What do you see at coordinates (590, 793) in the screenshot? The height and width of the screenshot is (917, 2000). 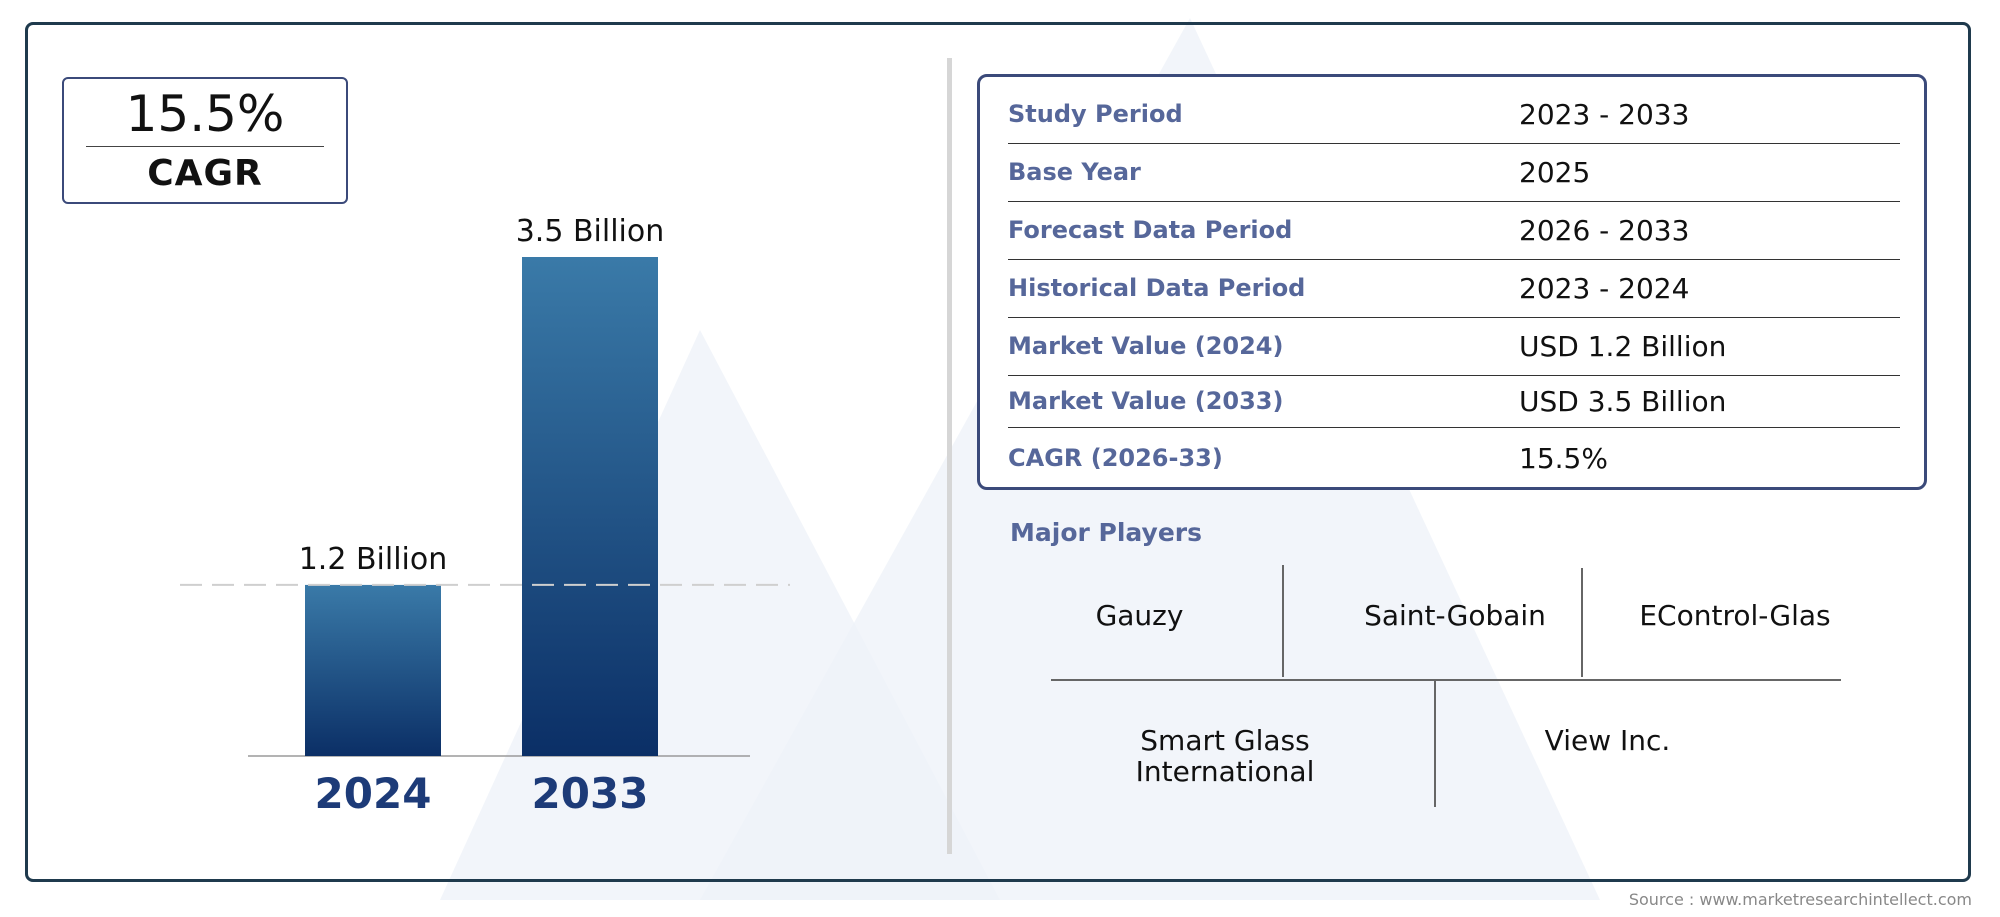 I see `x-tick-label: 2033` at bounding box center [590, 793].